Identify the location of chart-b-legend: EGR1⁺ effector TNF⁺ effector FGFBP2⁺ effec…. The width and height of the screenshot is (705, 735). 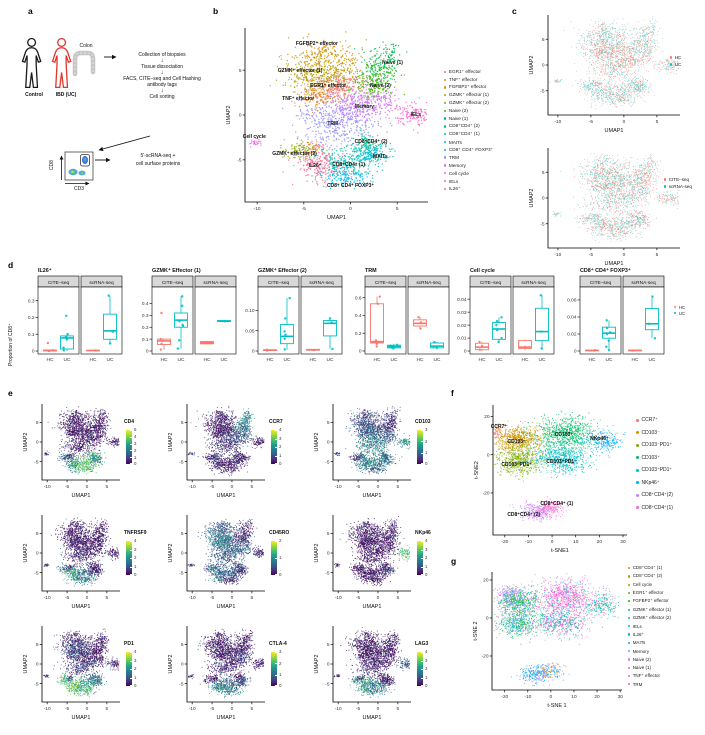
(468, 130).